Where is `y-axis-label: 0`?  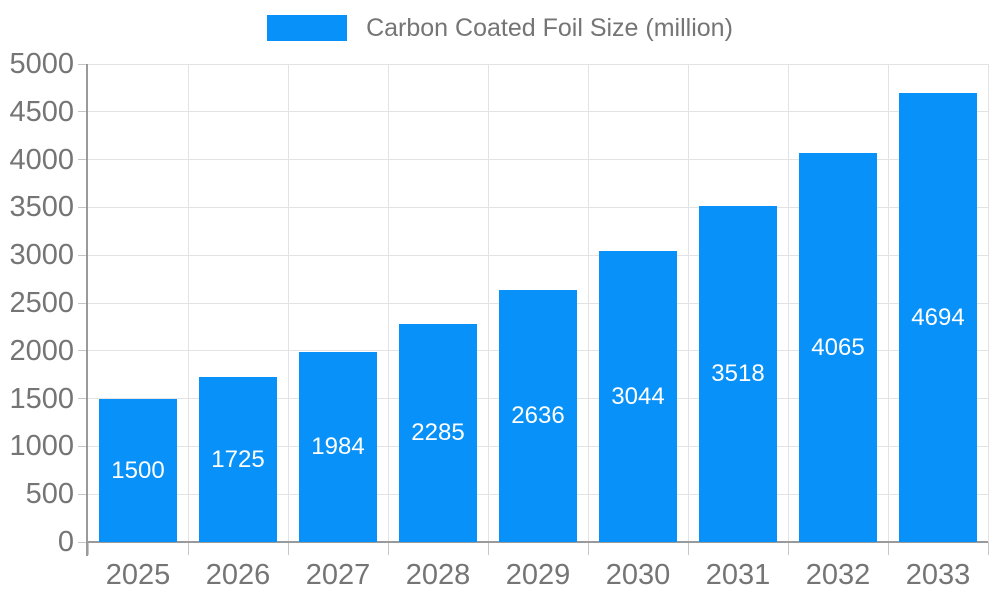
y-axis-label: 0 is located at coordinates (65, 542).